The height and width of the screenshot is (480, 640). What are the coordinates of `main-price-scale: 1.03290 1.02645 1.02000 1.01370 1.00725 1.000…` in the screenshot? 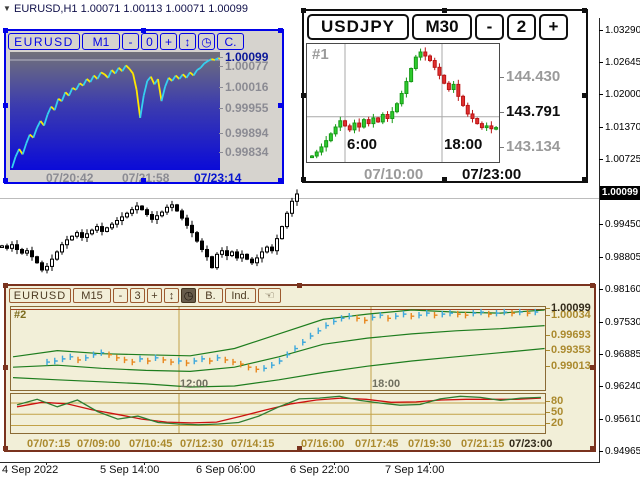 It's located at (618, 240).